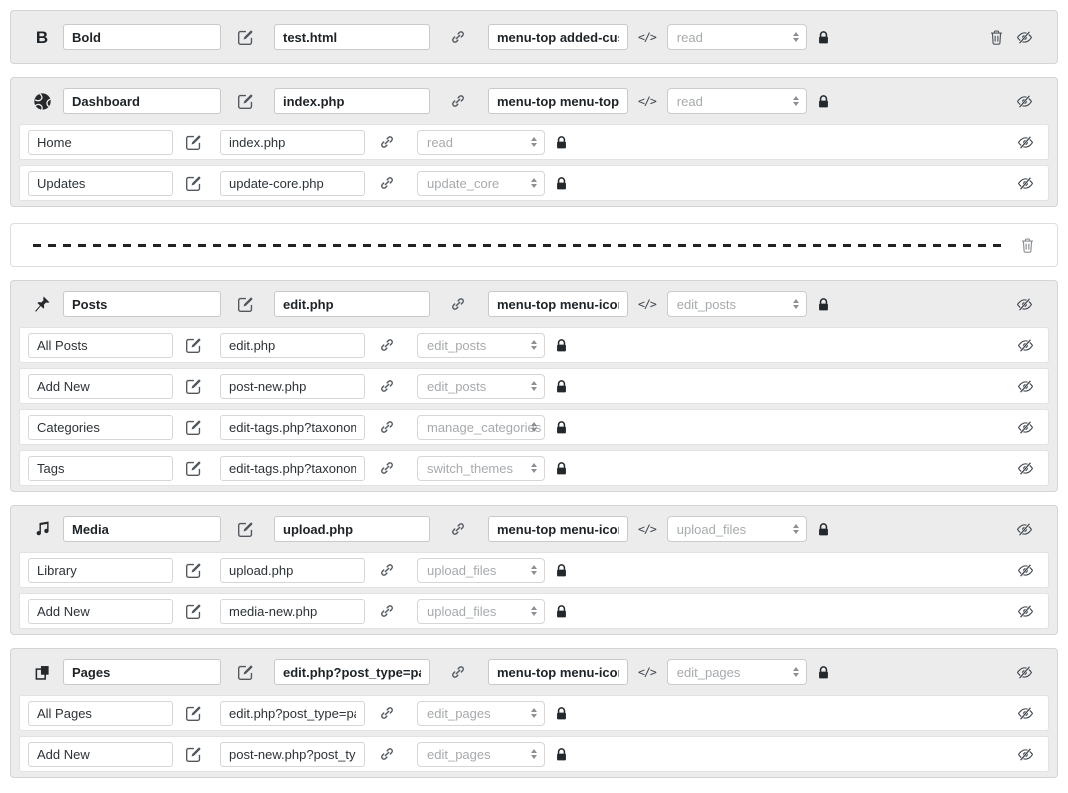 Image resolution: width=1068 pixels, height=793 pixels. I want to click on submenu-row: read, so click(534, 142).